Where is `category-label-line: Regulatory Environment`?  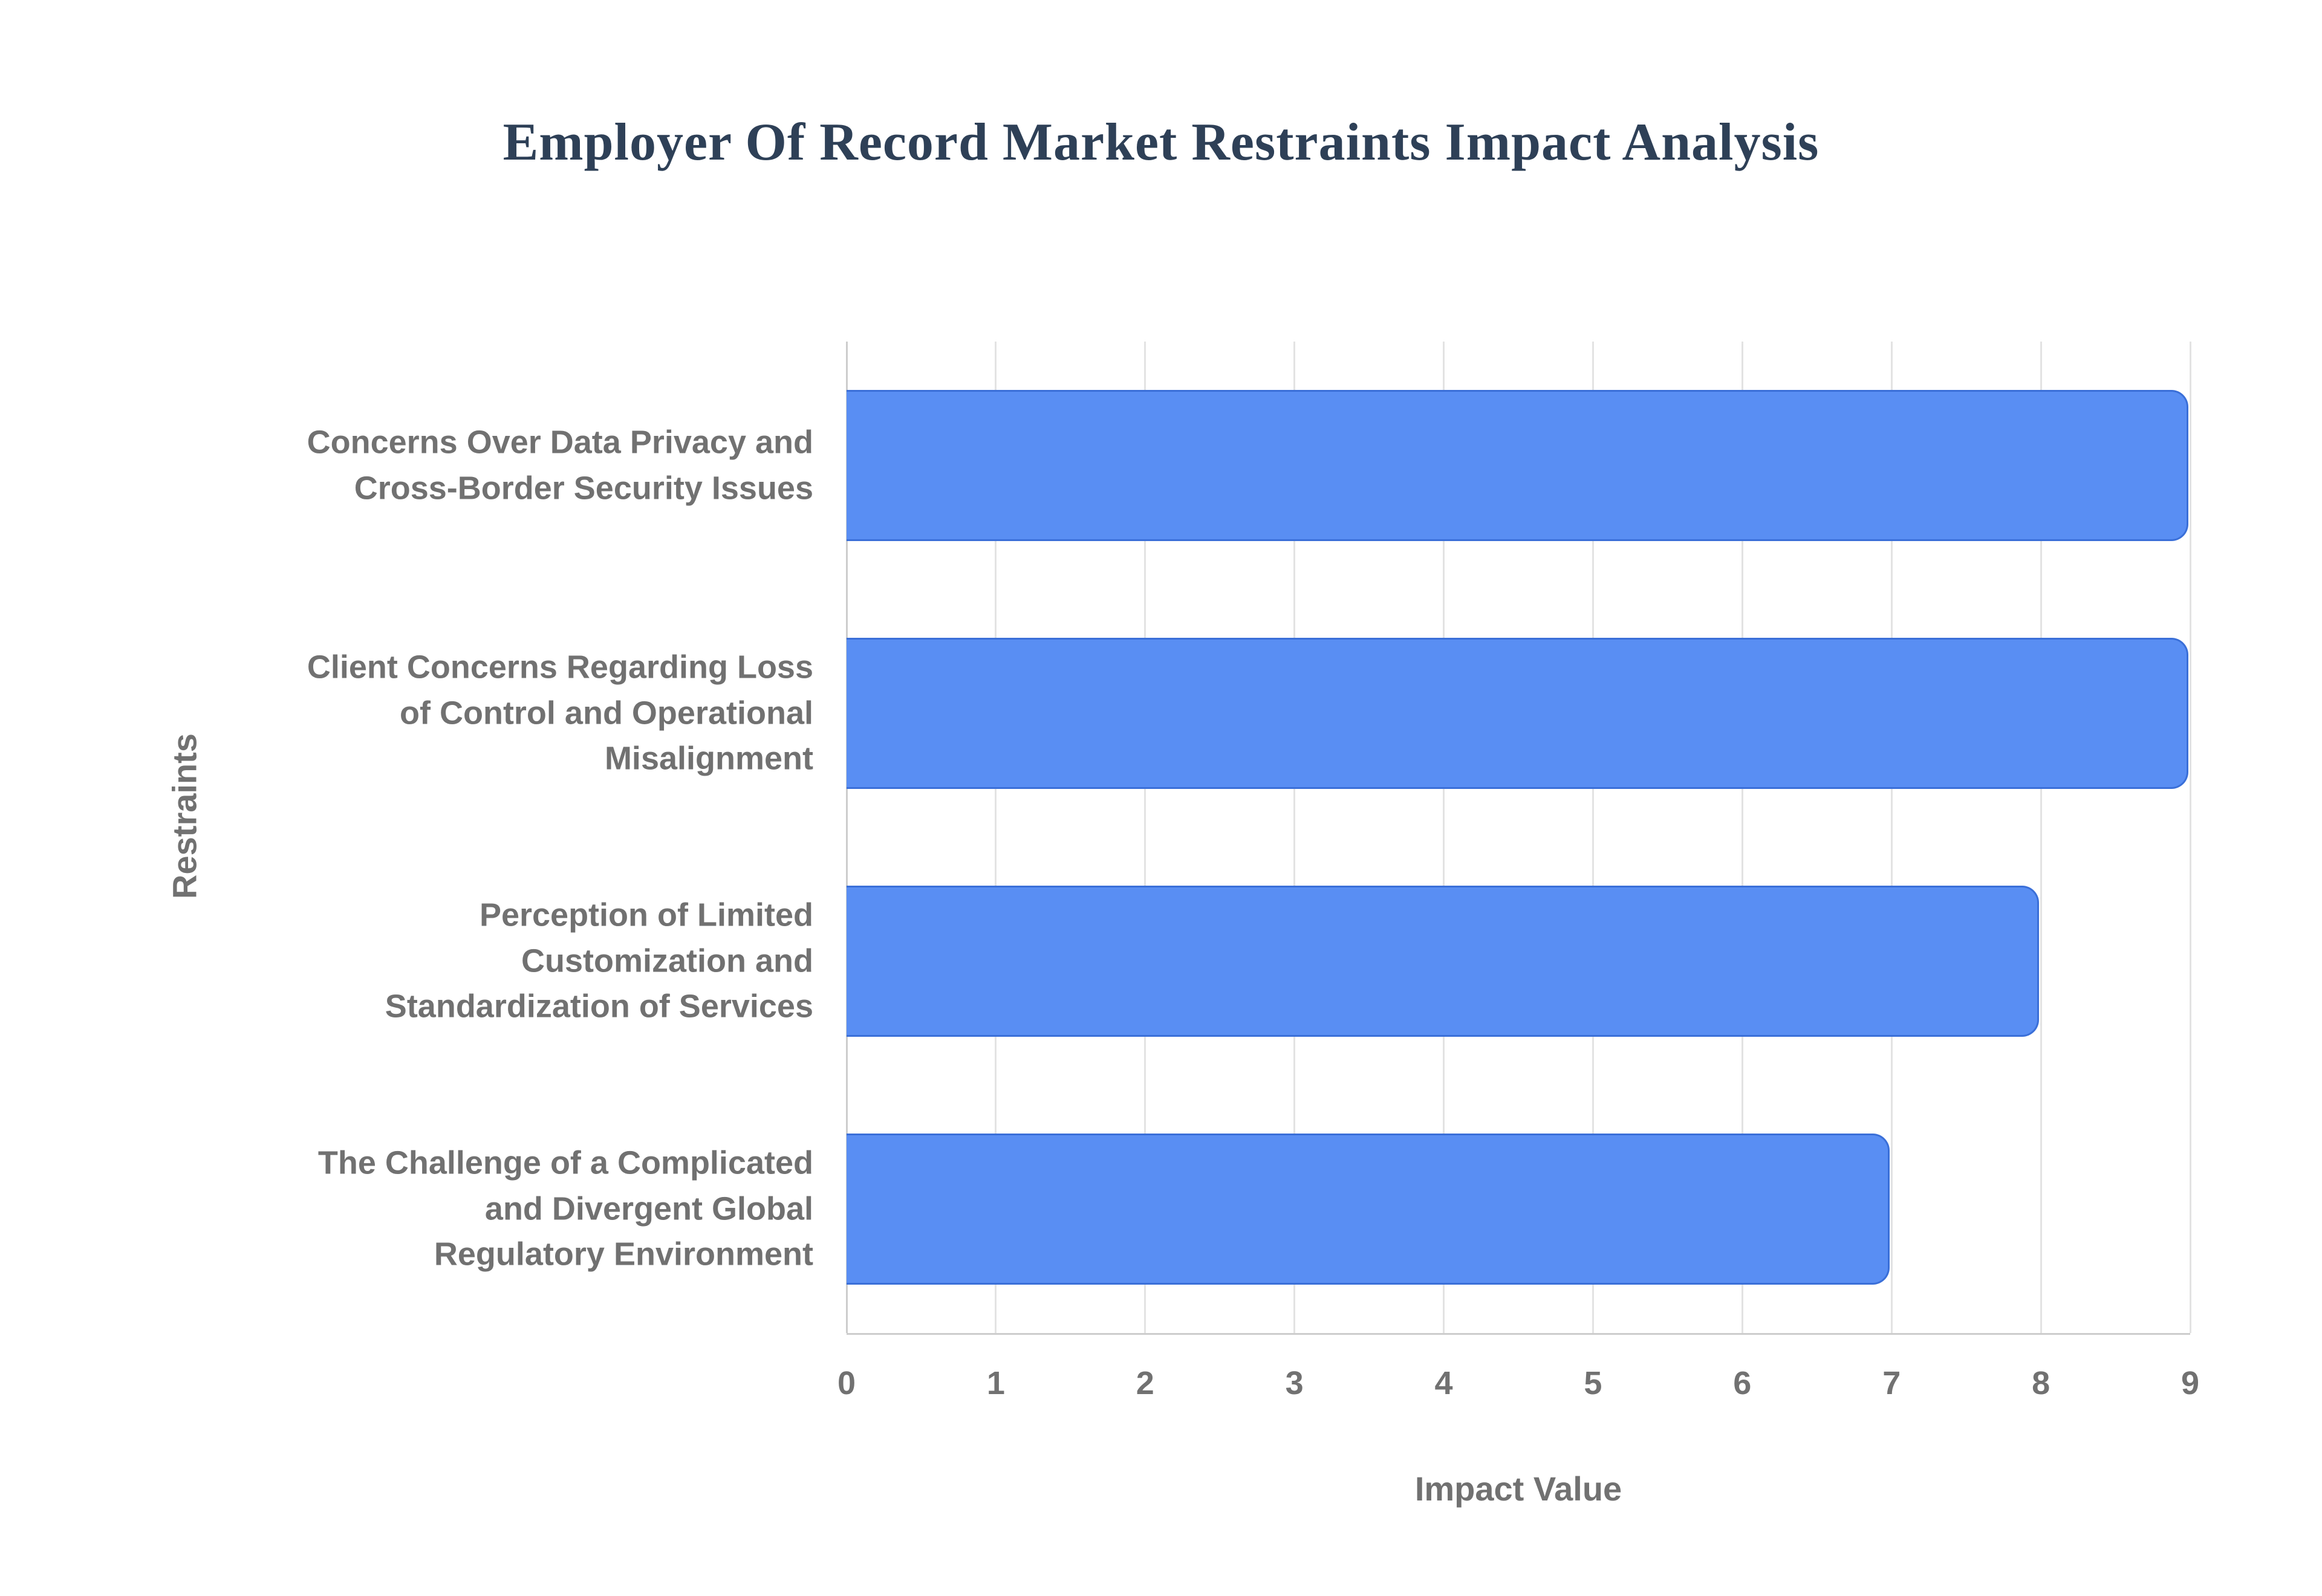
category-label-line: Regulatory Environment is located at coordinates (623, 1254).